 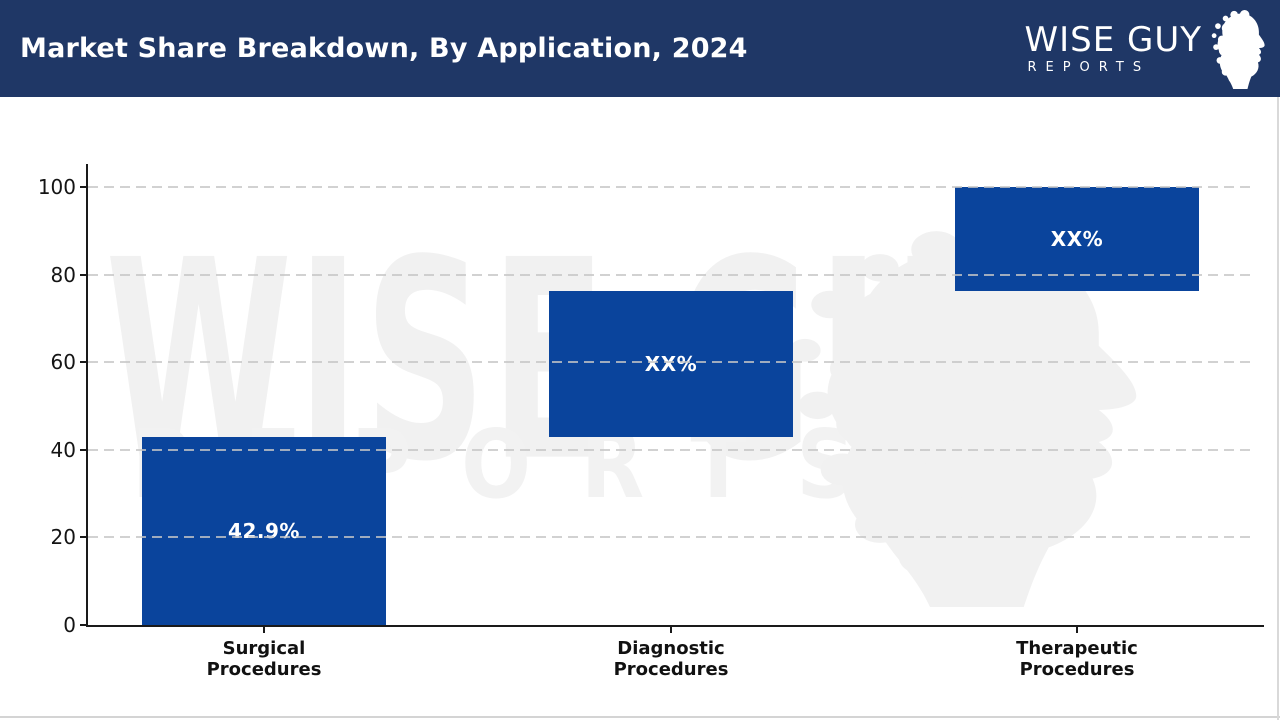 I want to click on logo-brand-label: WISE GUY, so click(x=1113, y=39).